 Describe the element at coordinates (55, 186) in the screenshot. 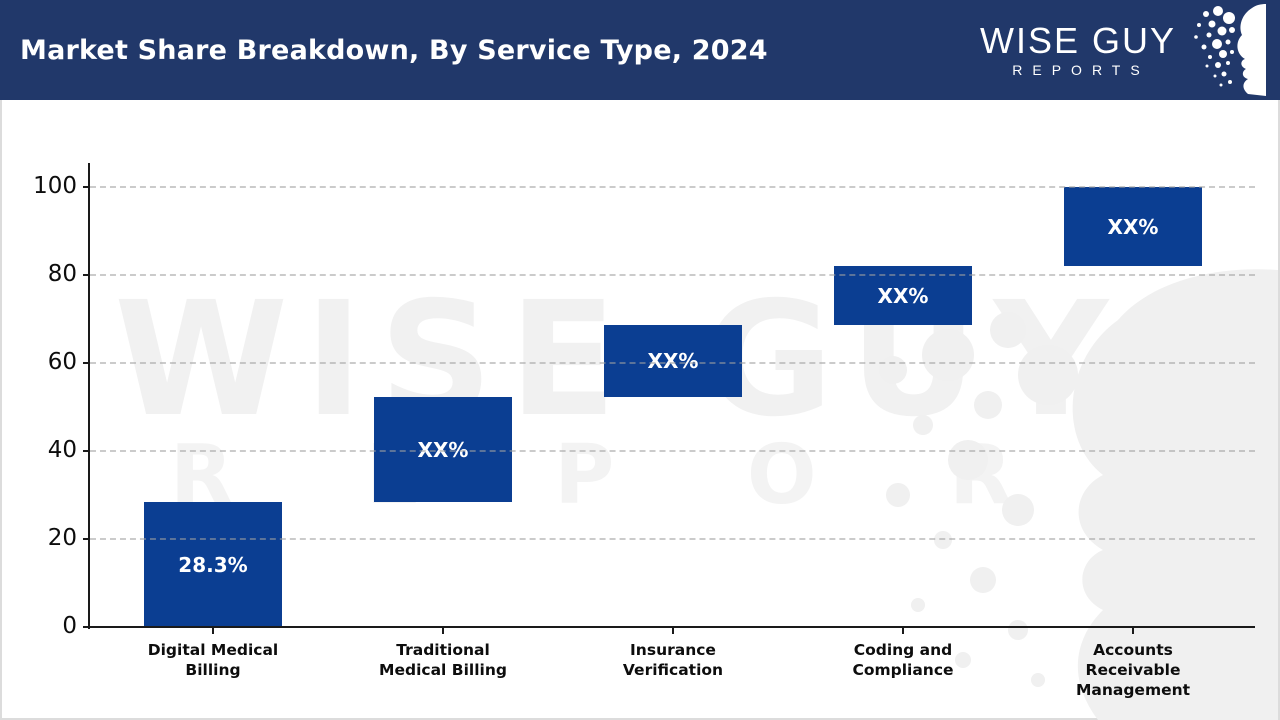

I see `y-axis-label: 100` at that location.